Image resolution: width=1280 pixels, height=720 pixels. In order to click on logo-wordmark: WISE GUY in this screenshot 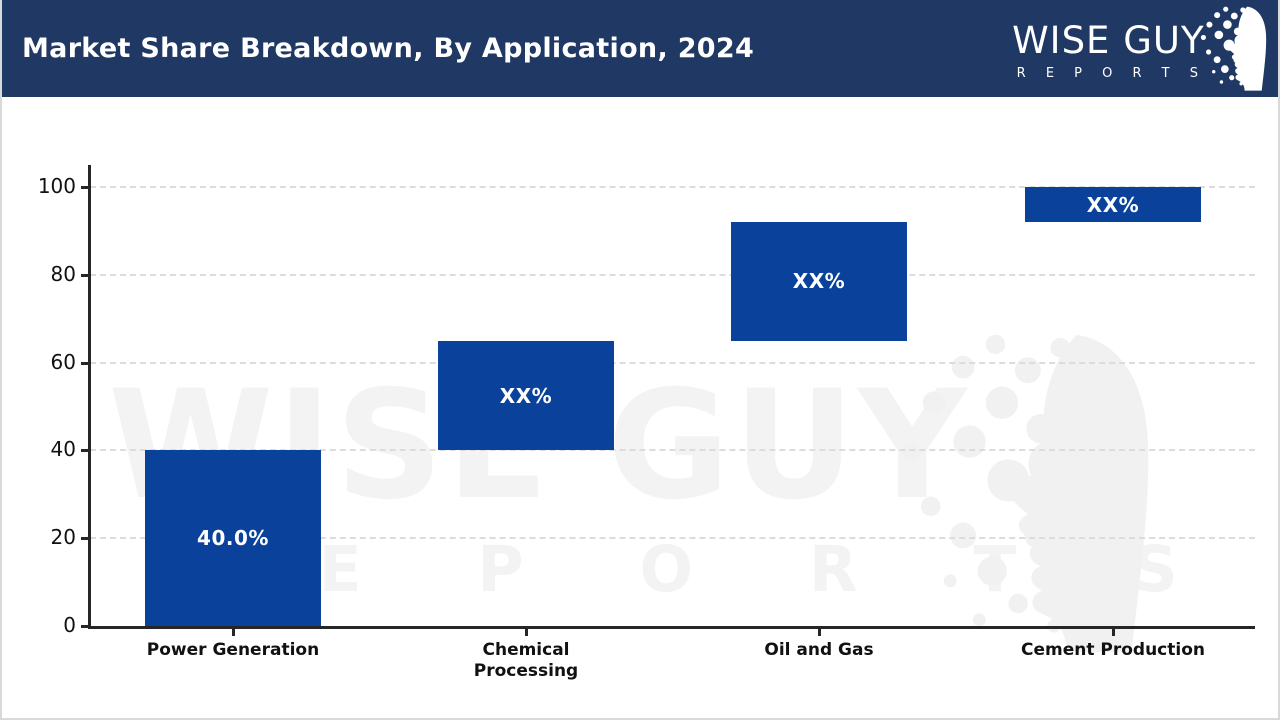, I will do `click(1108, 40)`.